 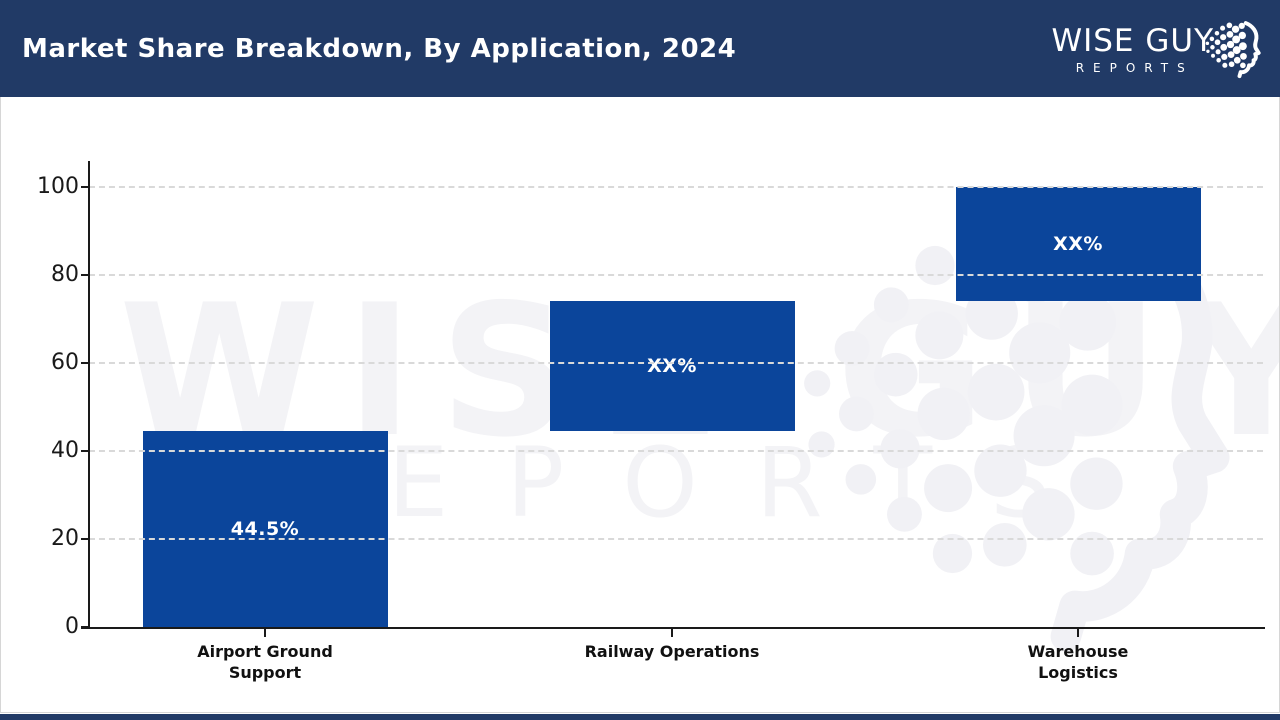 I want to click on bar-value-label-1: 44.5%, so click(x=265, y=529).